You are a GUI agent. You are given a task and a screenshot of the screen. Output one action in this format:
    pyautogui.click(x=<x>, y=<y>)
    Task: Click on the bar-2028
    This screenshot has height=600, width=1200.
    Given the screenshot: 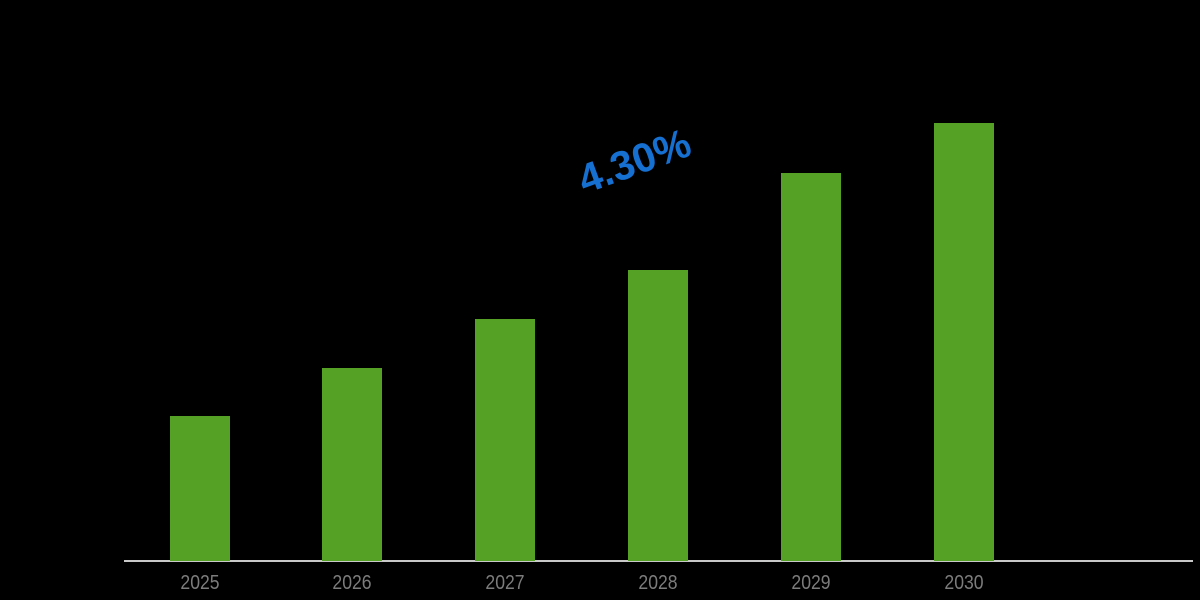 What is the action you would take?
    pyautogui.click(x=658, y=415)
    